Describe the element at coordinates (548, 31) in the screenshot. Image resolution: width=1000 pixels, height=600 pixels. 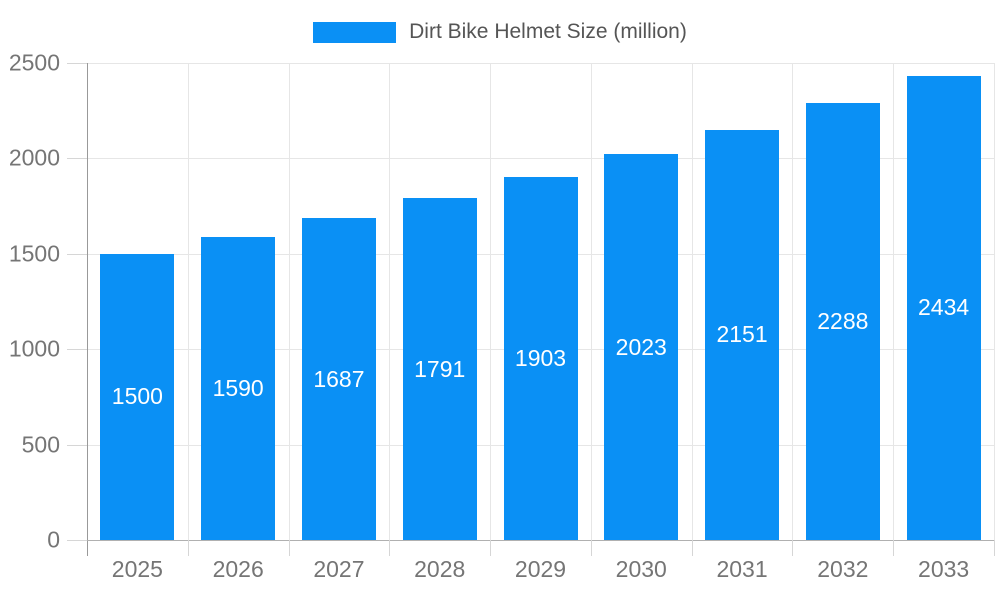
I see `legend-label: Dirt Bike Helmet Size (million)` at that location.